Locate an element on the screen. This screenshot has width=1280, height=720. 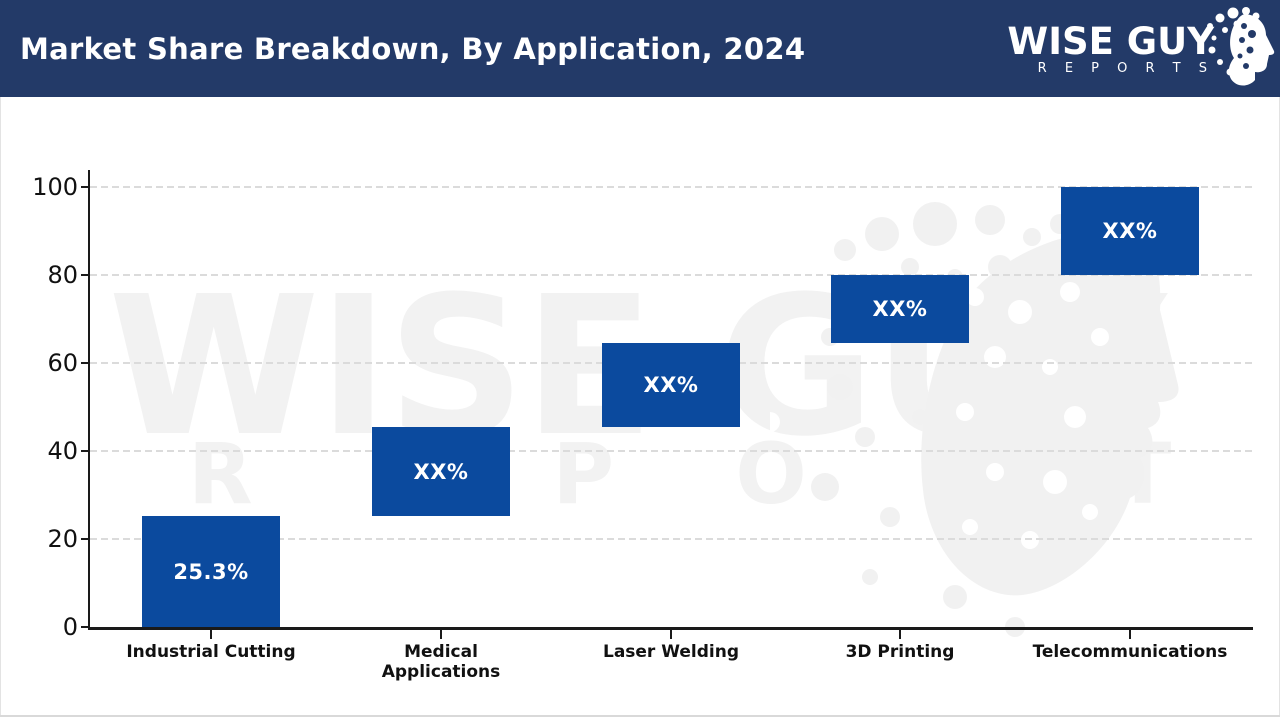
bar-value-label-medical-applications: XX% is located at coordinates (441, 471).